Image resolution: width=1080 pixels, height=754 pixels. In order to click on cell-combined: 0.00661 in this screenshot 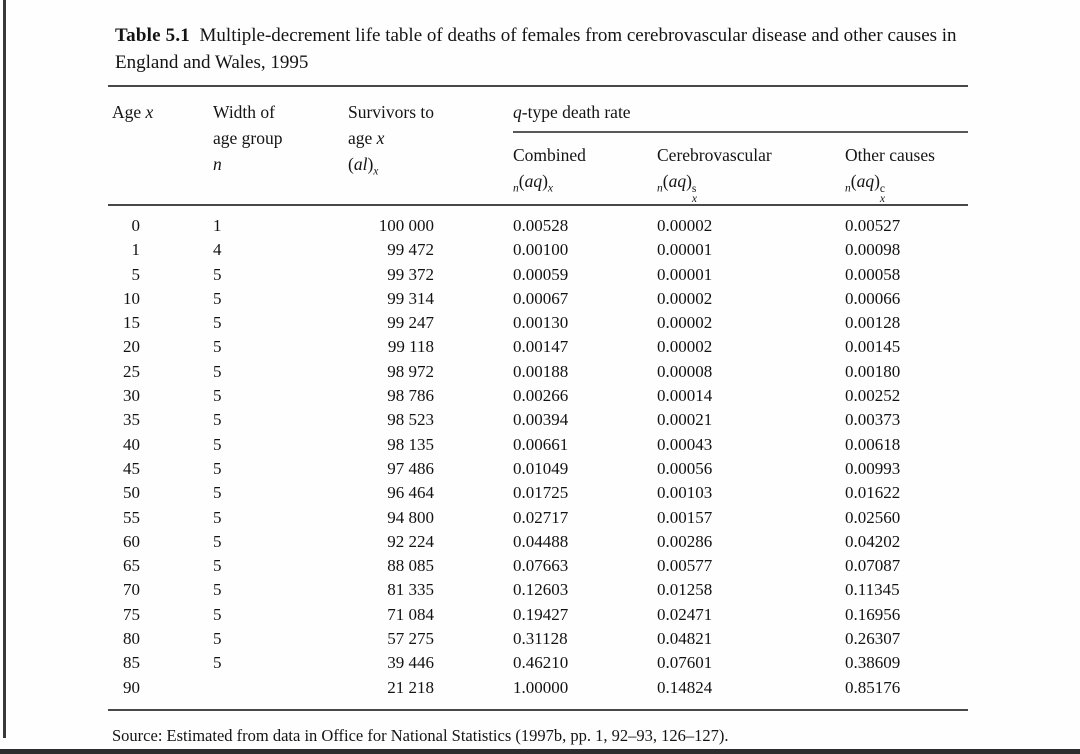, I will do `click(541, 444)`.